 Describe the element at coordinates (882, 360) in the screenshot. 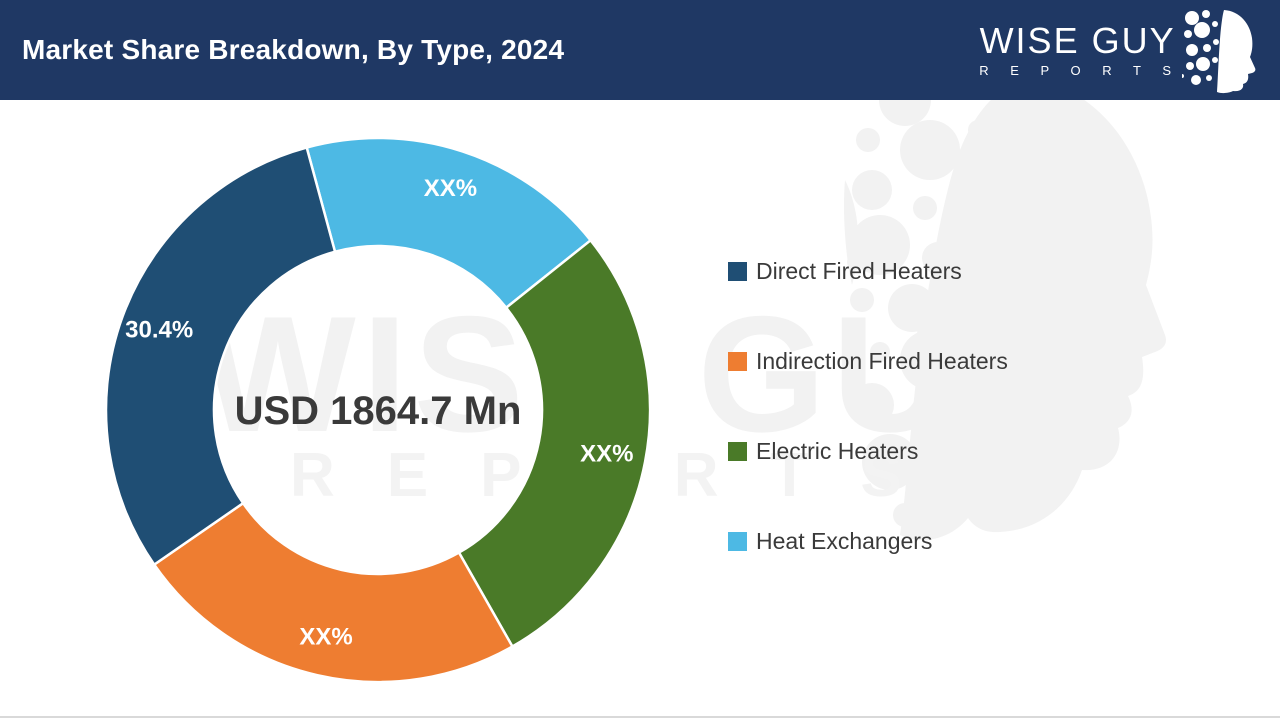

I see `legend-label: Indirection Fired Heaters` at that location.